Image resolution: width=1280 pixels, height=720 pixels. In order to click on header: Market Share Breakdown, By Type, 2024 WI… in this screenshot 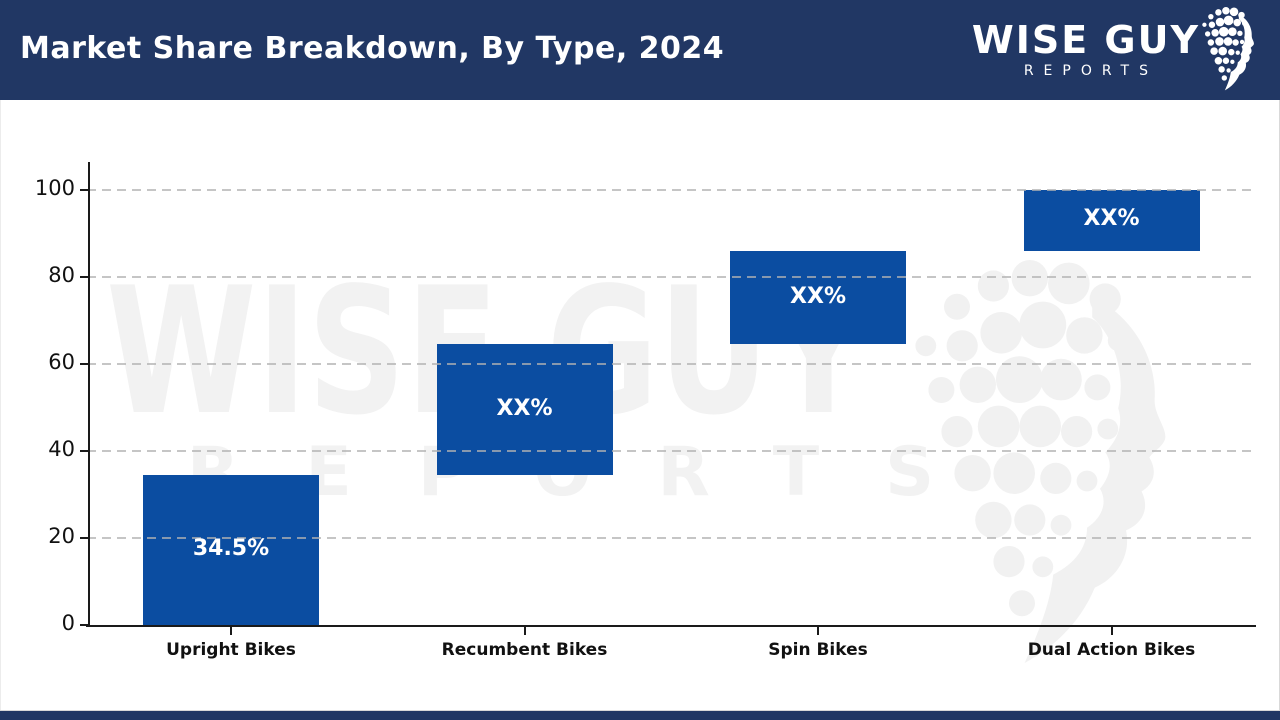, I will do `click(640, 50)`.